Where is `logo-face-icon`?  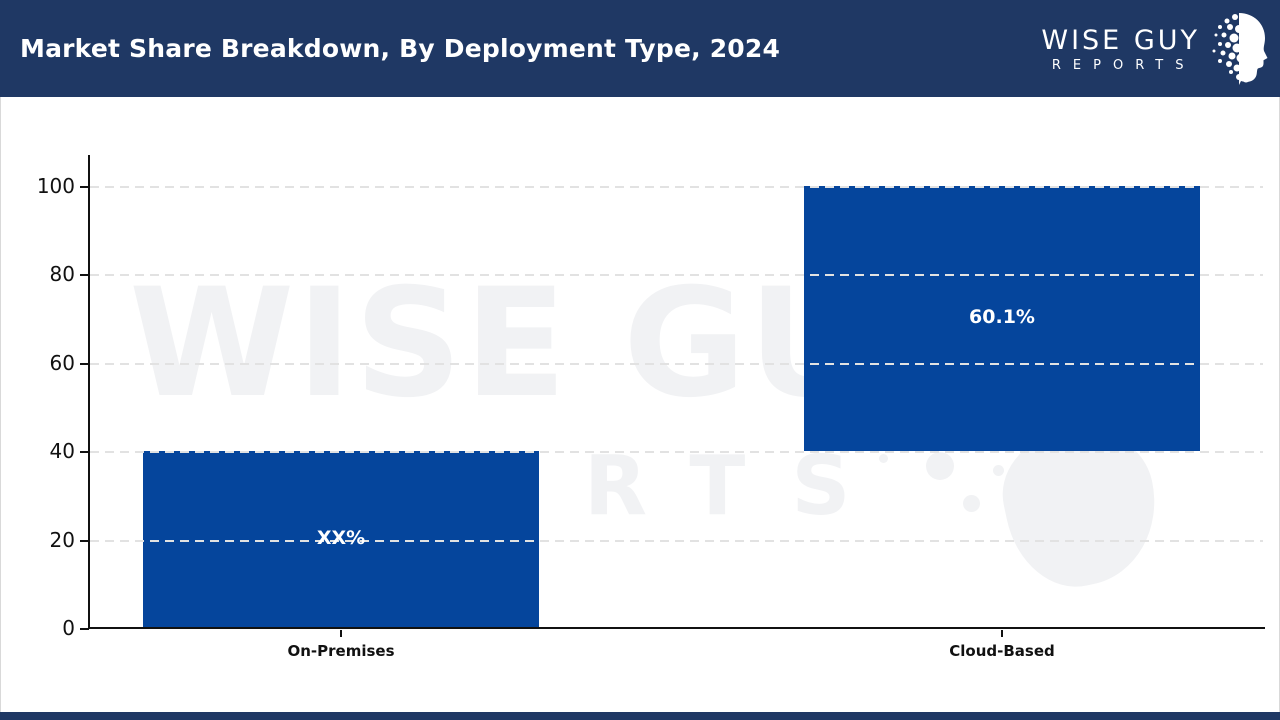
logo-face-icon is located at coordinates (1240, 48).